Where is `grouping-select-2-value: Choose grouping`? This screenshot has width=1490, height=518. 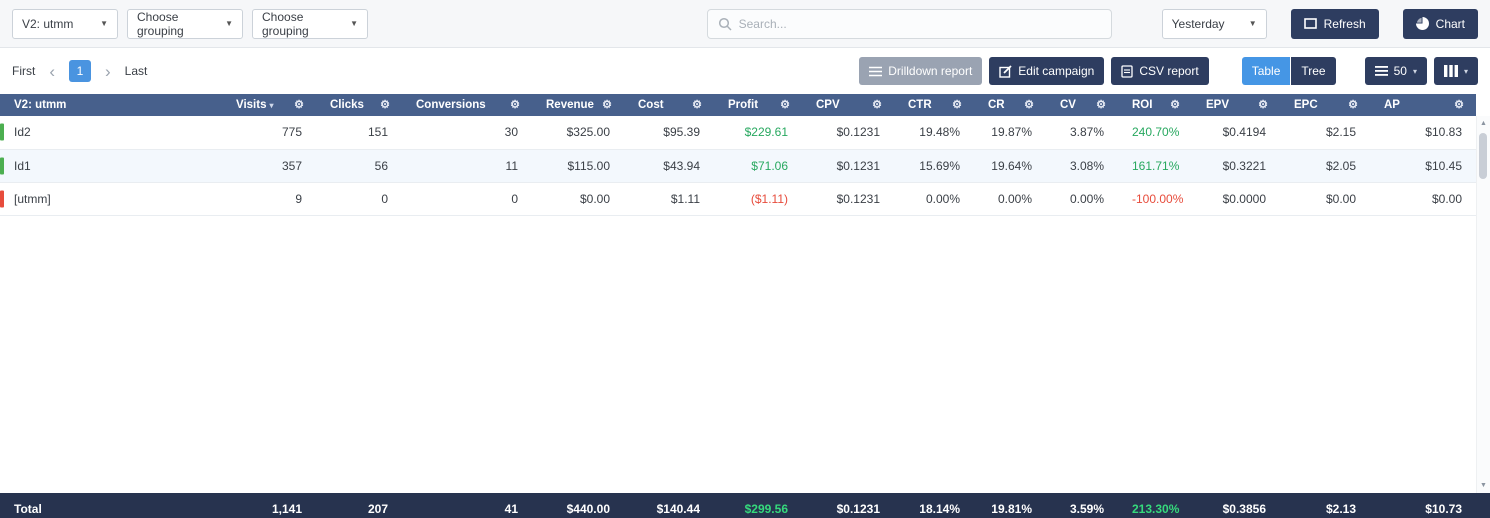 grouping-select-2-value: Choose grouping is located at coordinates (285, 23).